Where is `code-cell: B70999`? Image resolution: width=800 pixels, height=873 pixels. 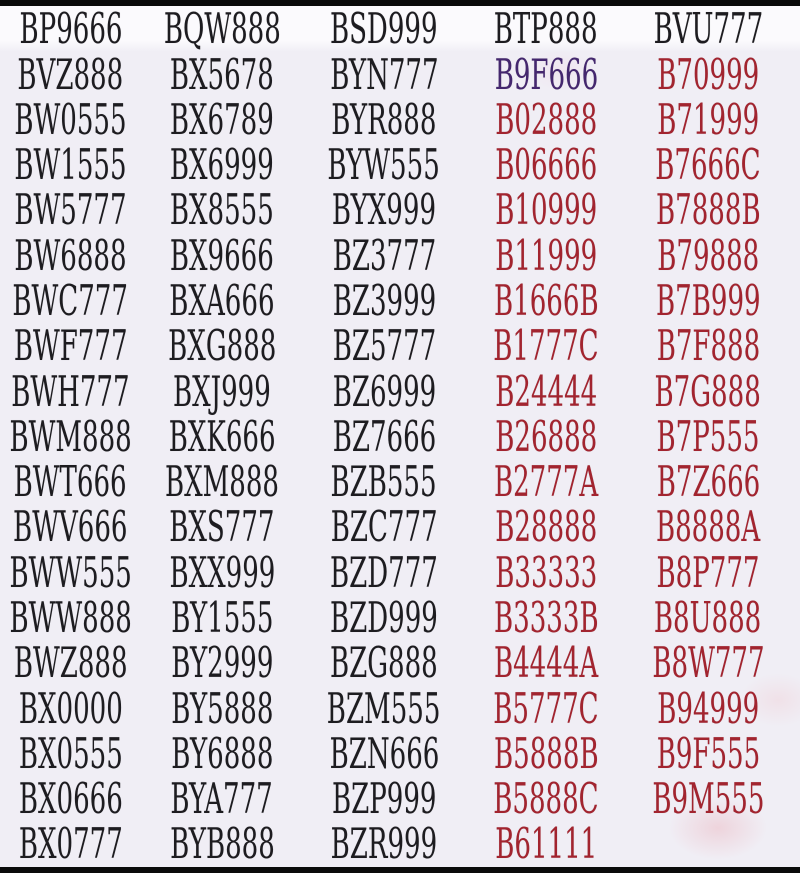
code-cell: B70999 is located at coordinates (708, 74).